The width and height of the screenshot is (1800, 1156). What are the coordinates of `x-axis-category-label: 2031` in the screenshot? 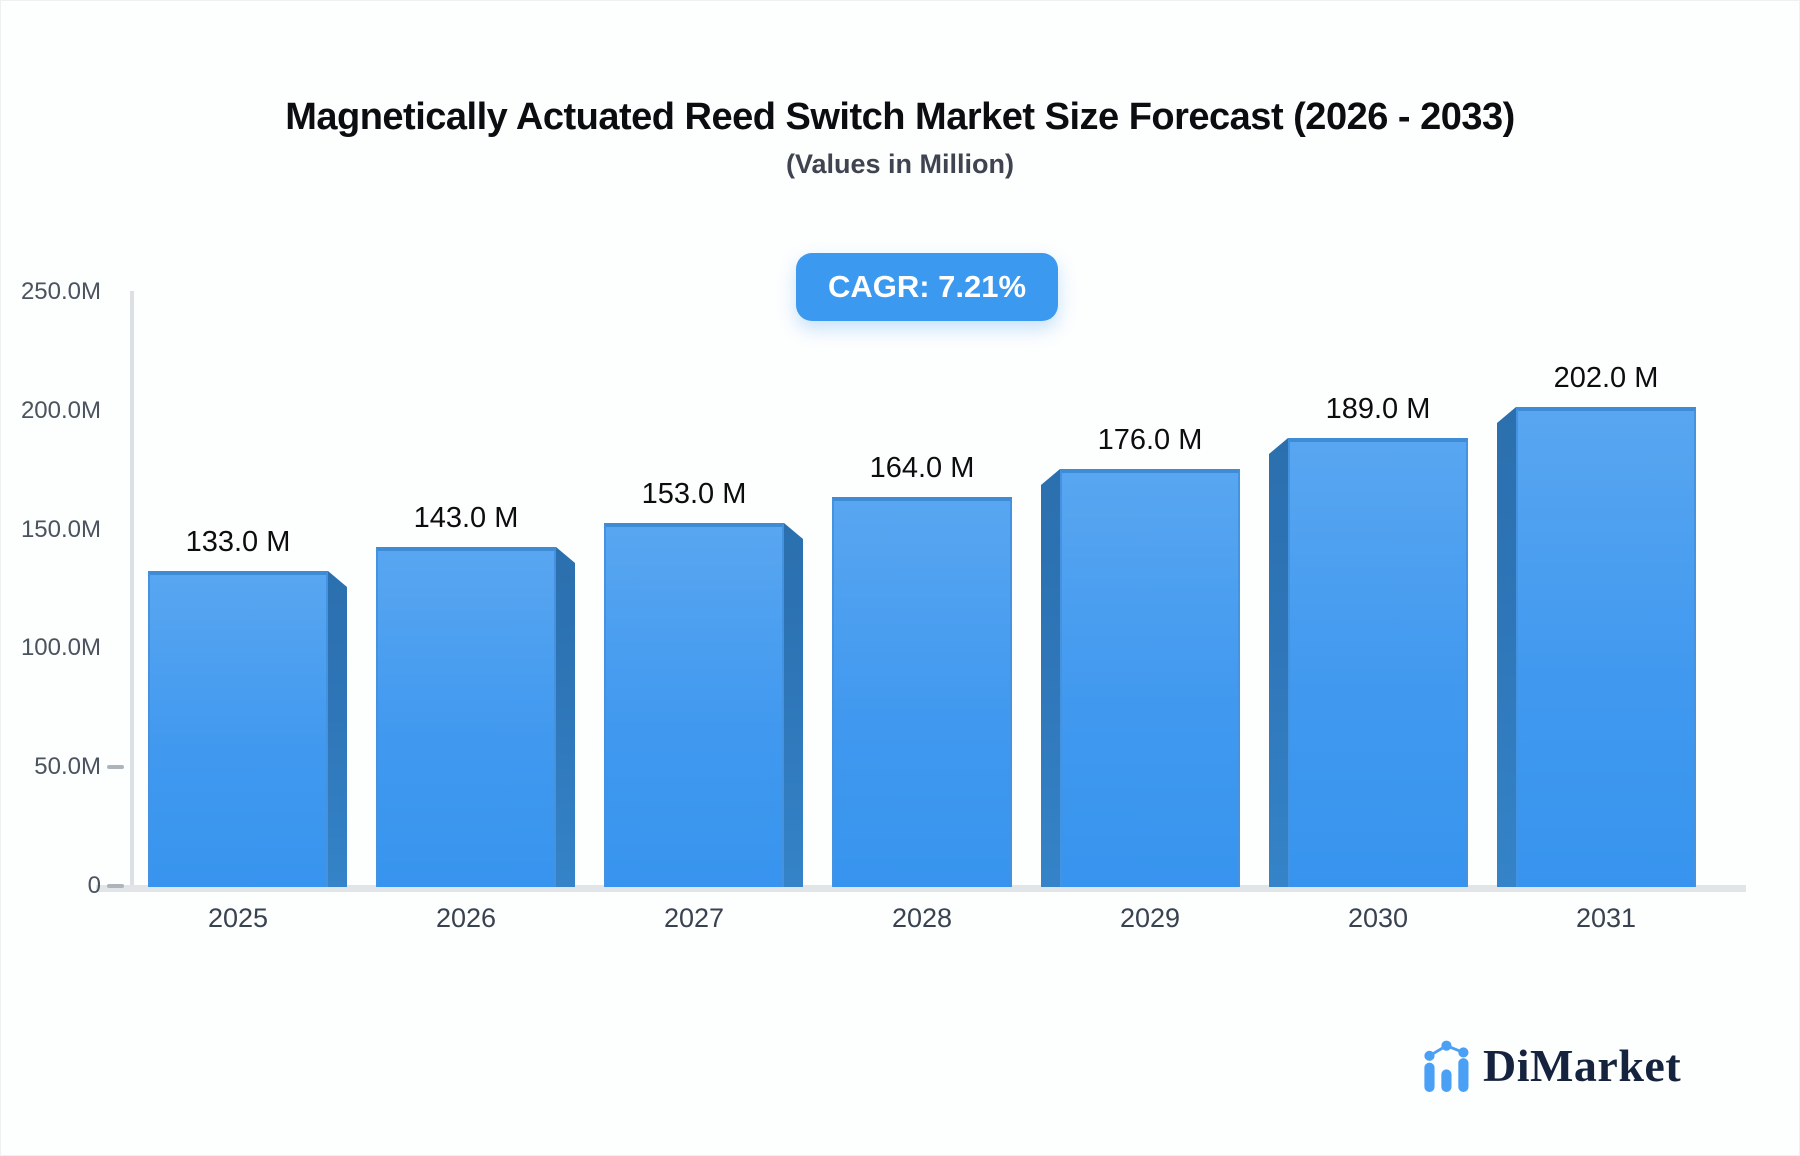 It's located at (1606, 918).